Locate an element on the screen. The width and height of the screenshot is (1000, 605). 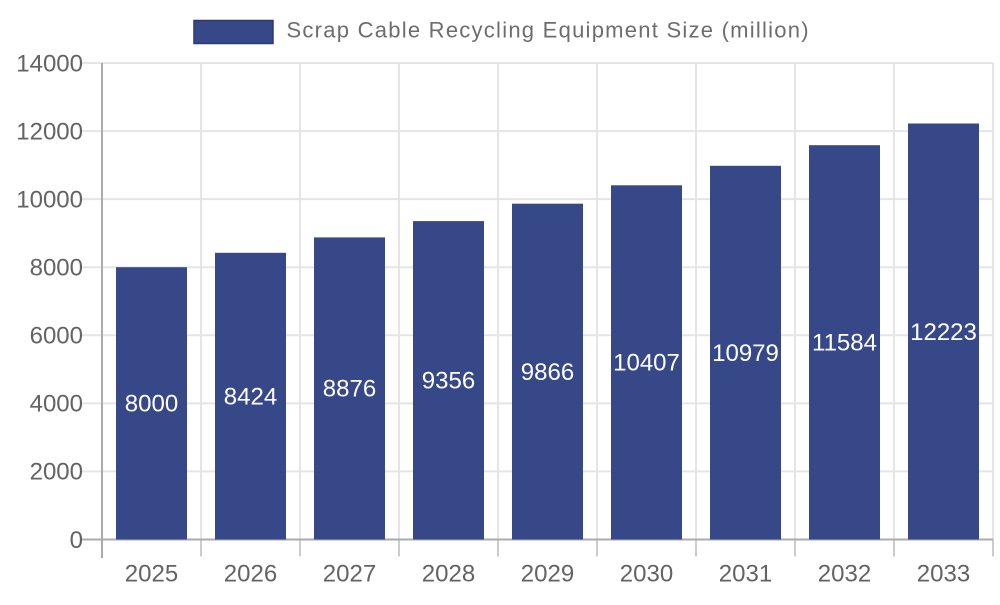
svg-text: 9866 is located at coordinates (547, 372).